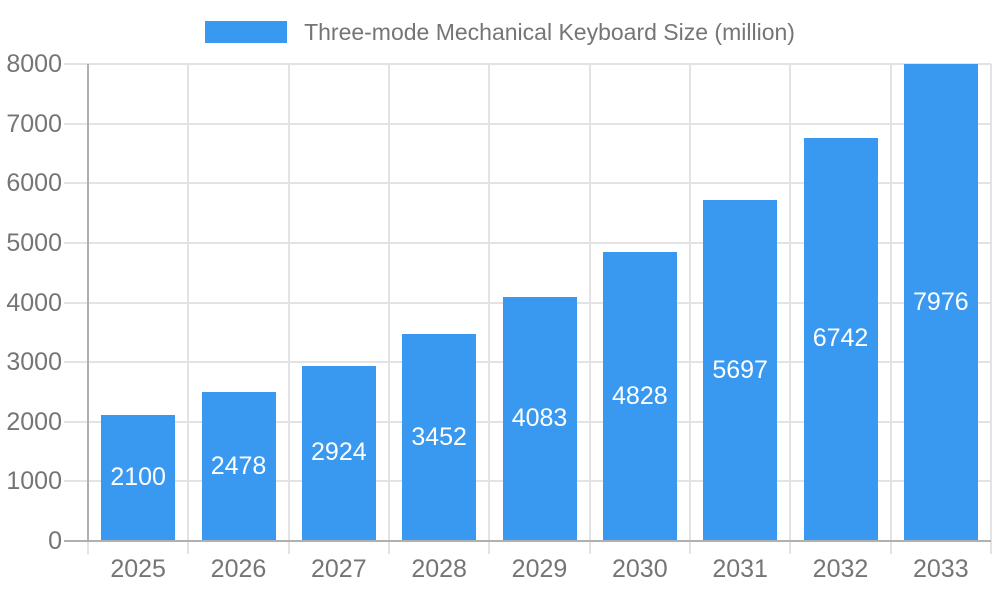 The image size is (1000, 600). I want to click on bar-value-label: 2100, so click(138, 476).